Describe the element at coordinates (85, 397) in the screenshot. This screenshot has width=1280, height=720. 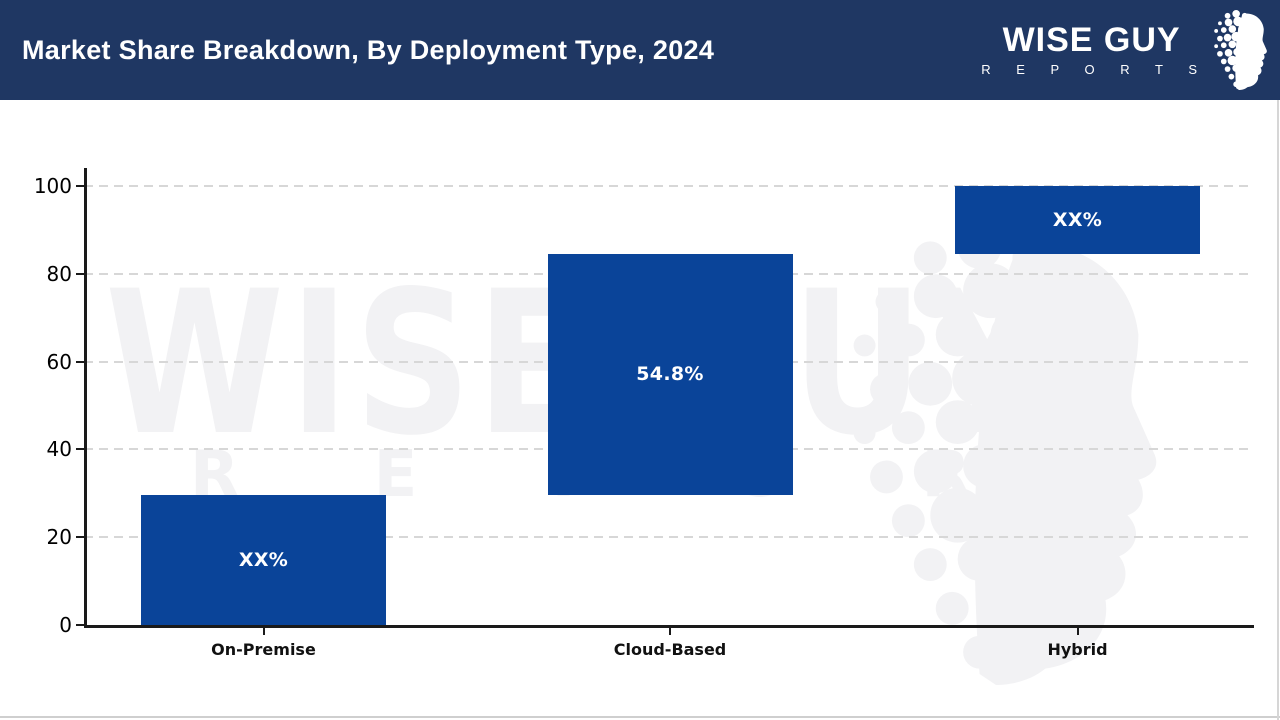
I see `y-axis-spine` at that location.